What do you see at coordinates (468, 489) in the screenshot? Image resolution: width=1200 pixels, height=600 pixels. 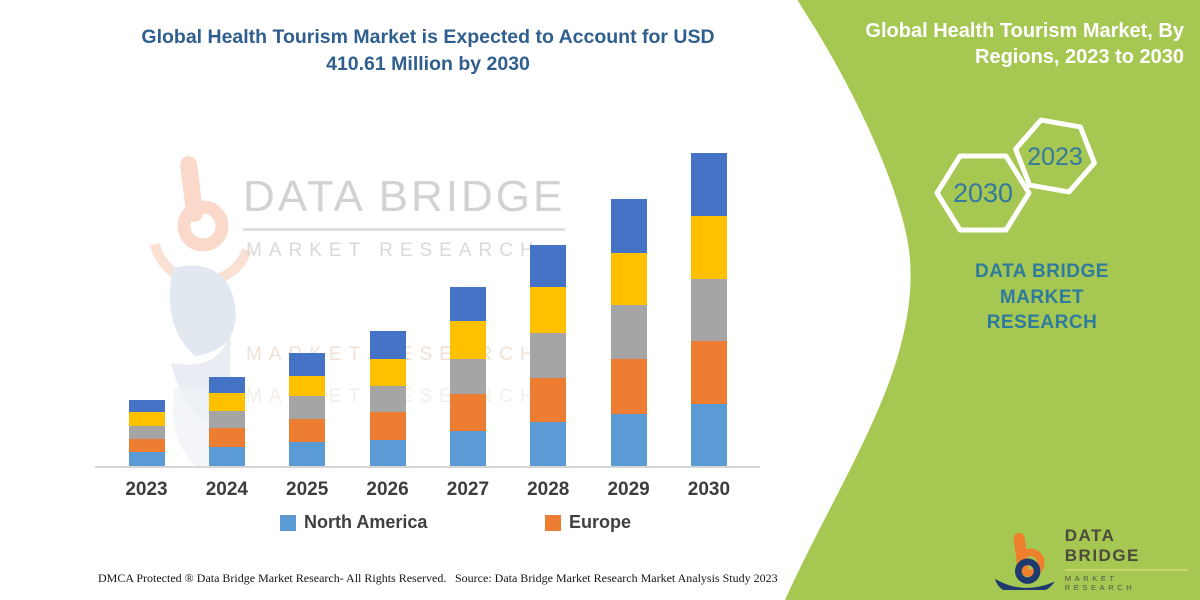 I see `x-axis-label-2027: 2027` at bounding box center [468, 489].